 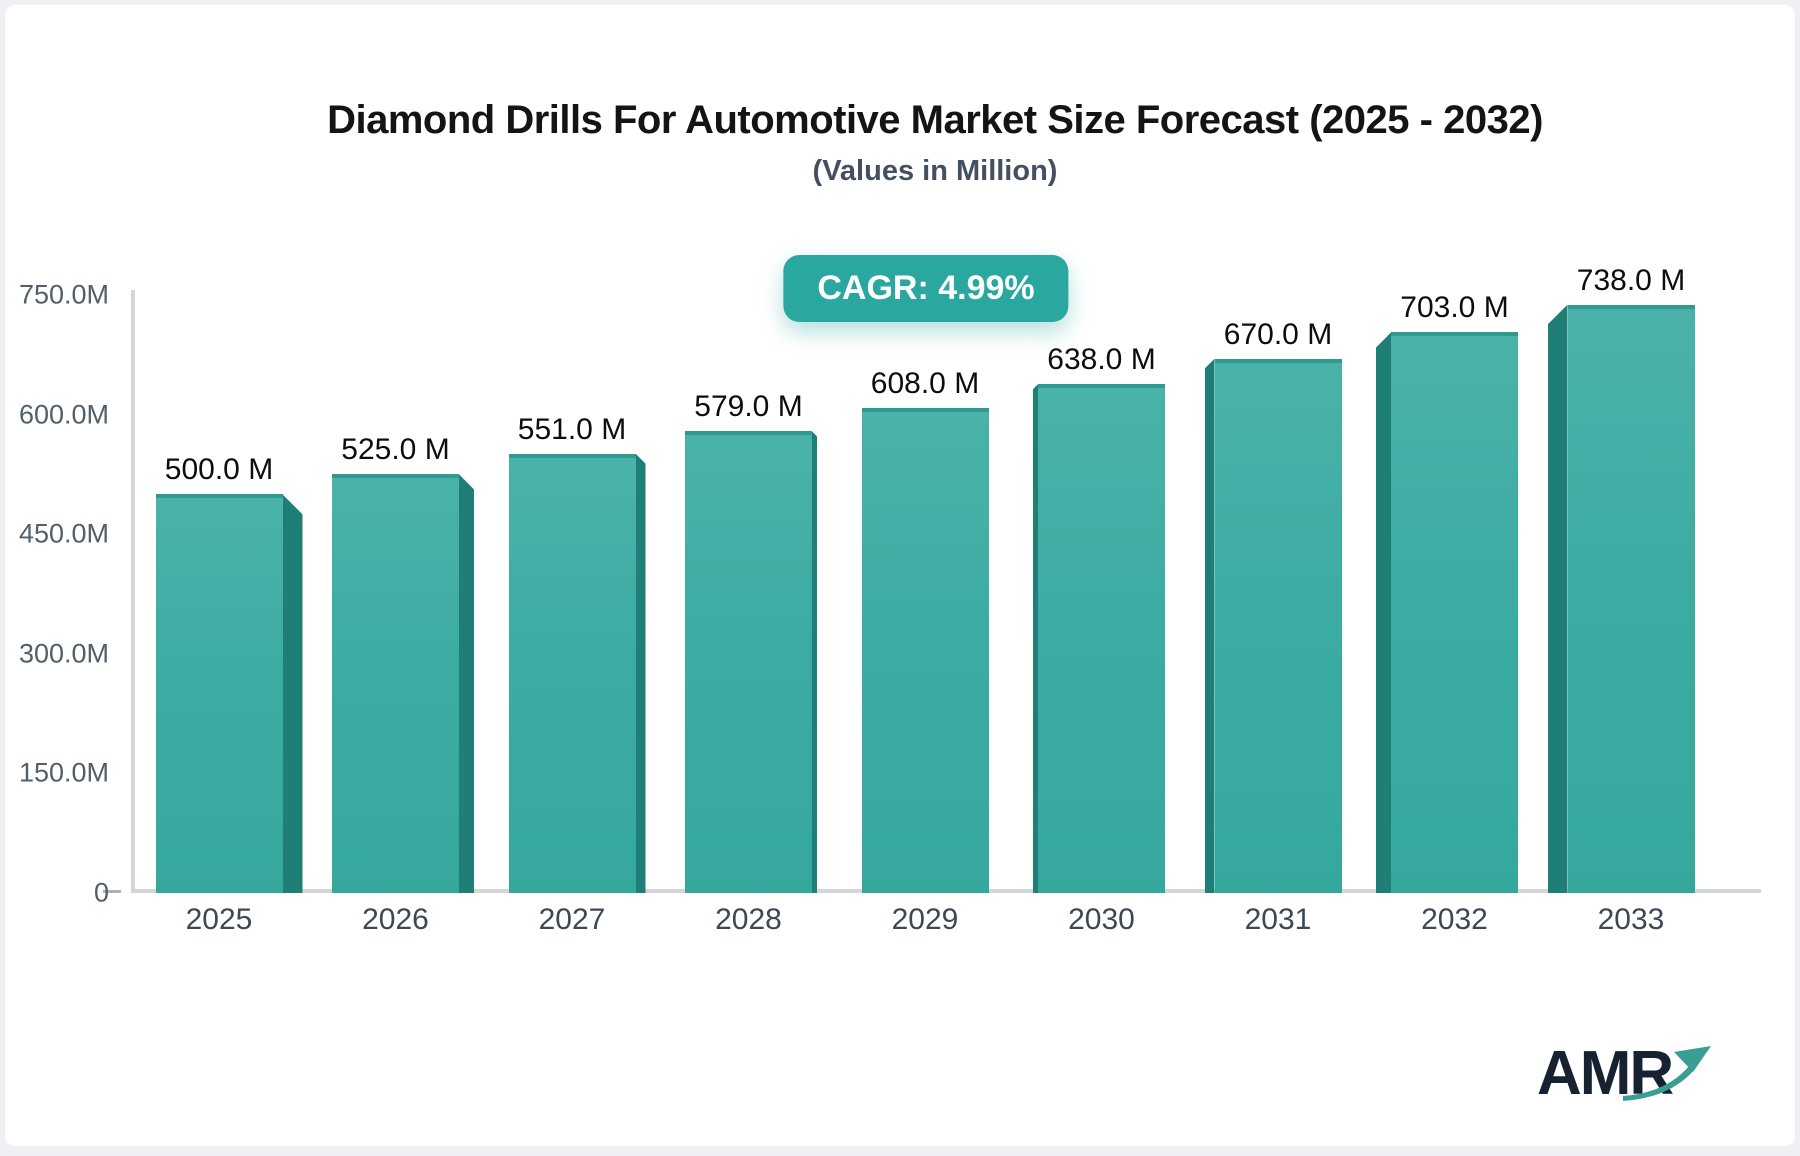 I want to click on y-axis-tick-label: 300.0M, so click(x=63, y=653).